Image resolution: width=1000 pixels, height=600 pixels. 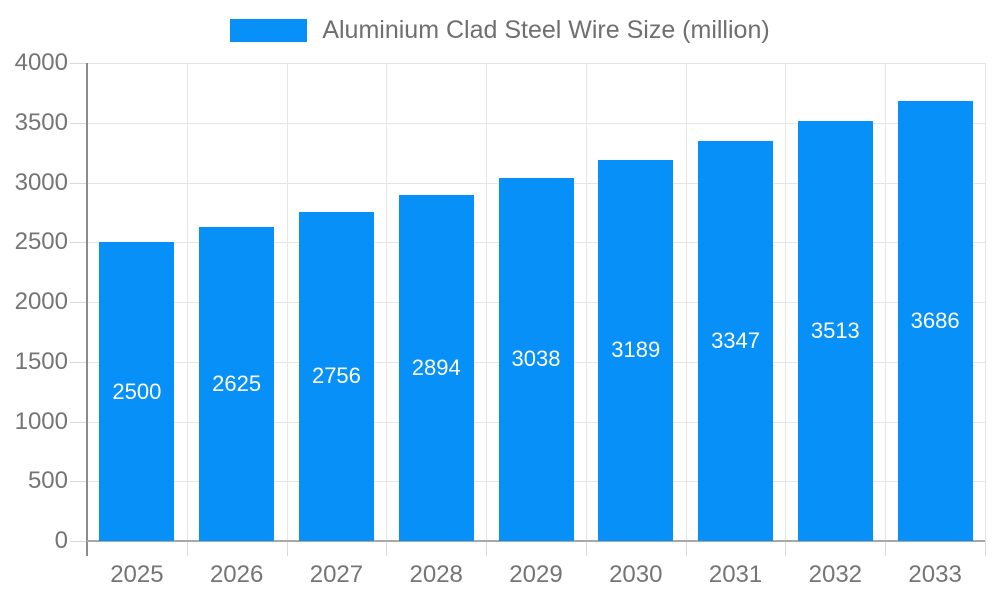 What do you see at coordinates (41, 421) in the screenshot?
I see `y-axis-label: 1000` at bounding box center [41, 421].